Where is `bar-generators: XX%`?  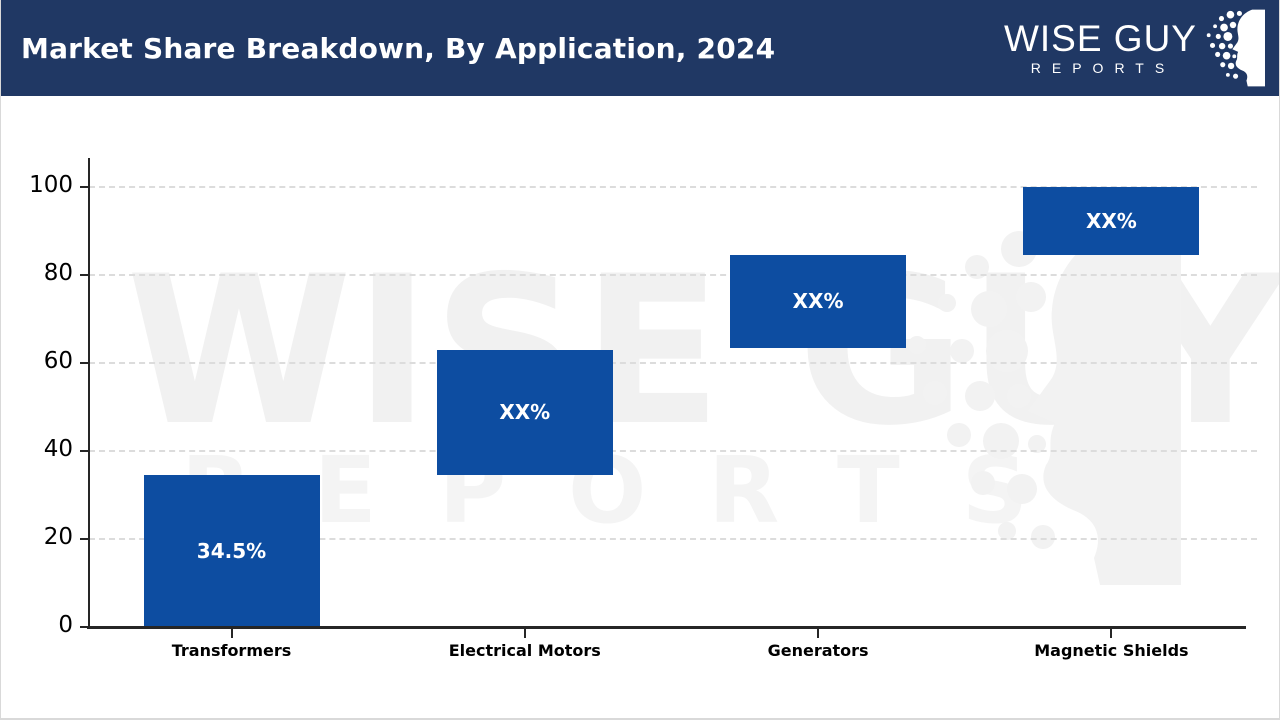 bar-generators: XX% is located at coordinates (818, 301).